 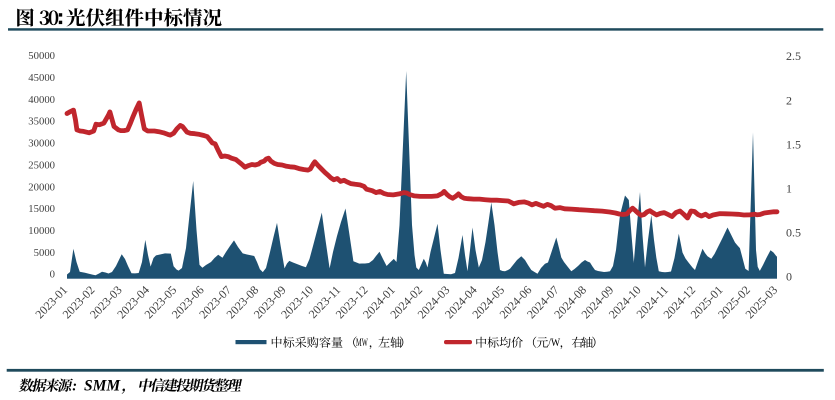 What do you see at coordinates (789, 189) in the screenshot?
I see `svg-text: 1` at bounding box center [789, 189].